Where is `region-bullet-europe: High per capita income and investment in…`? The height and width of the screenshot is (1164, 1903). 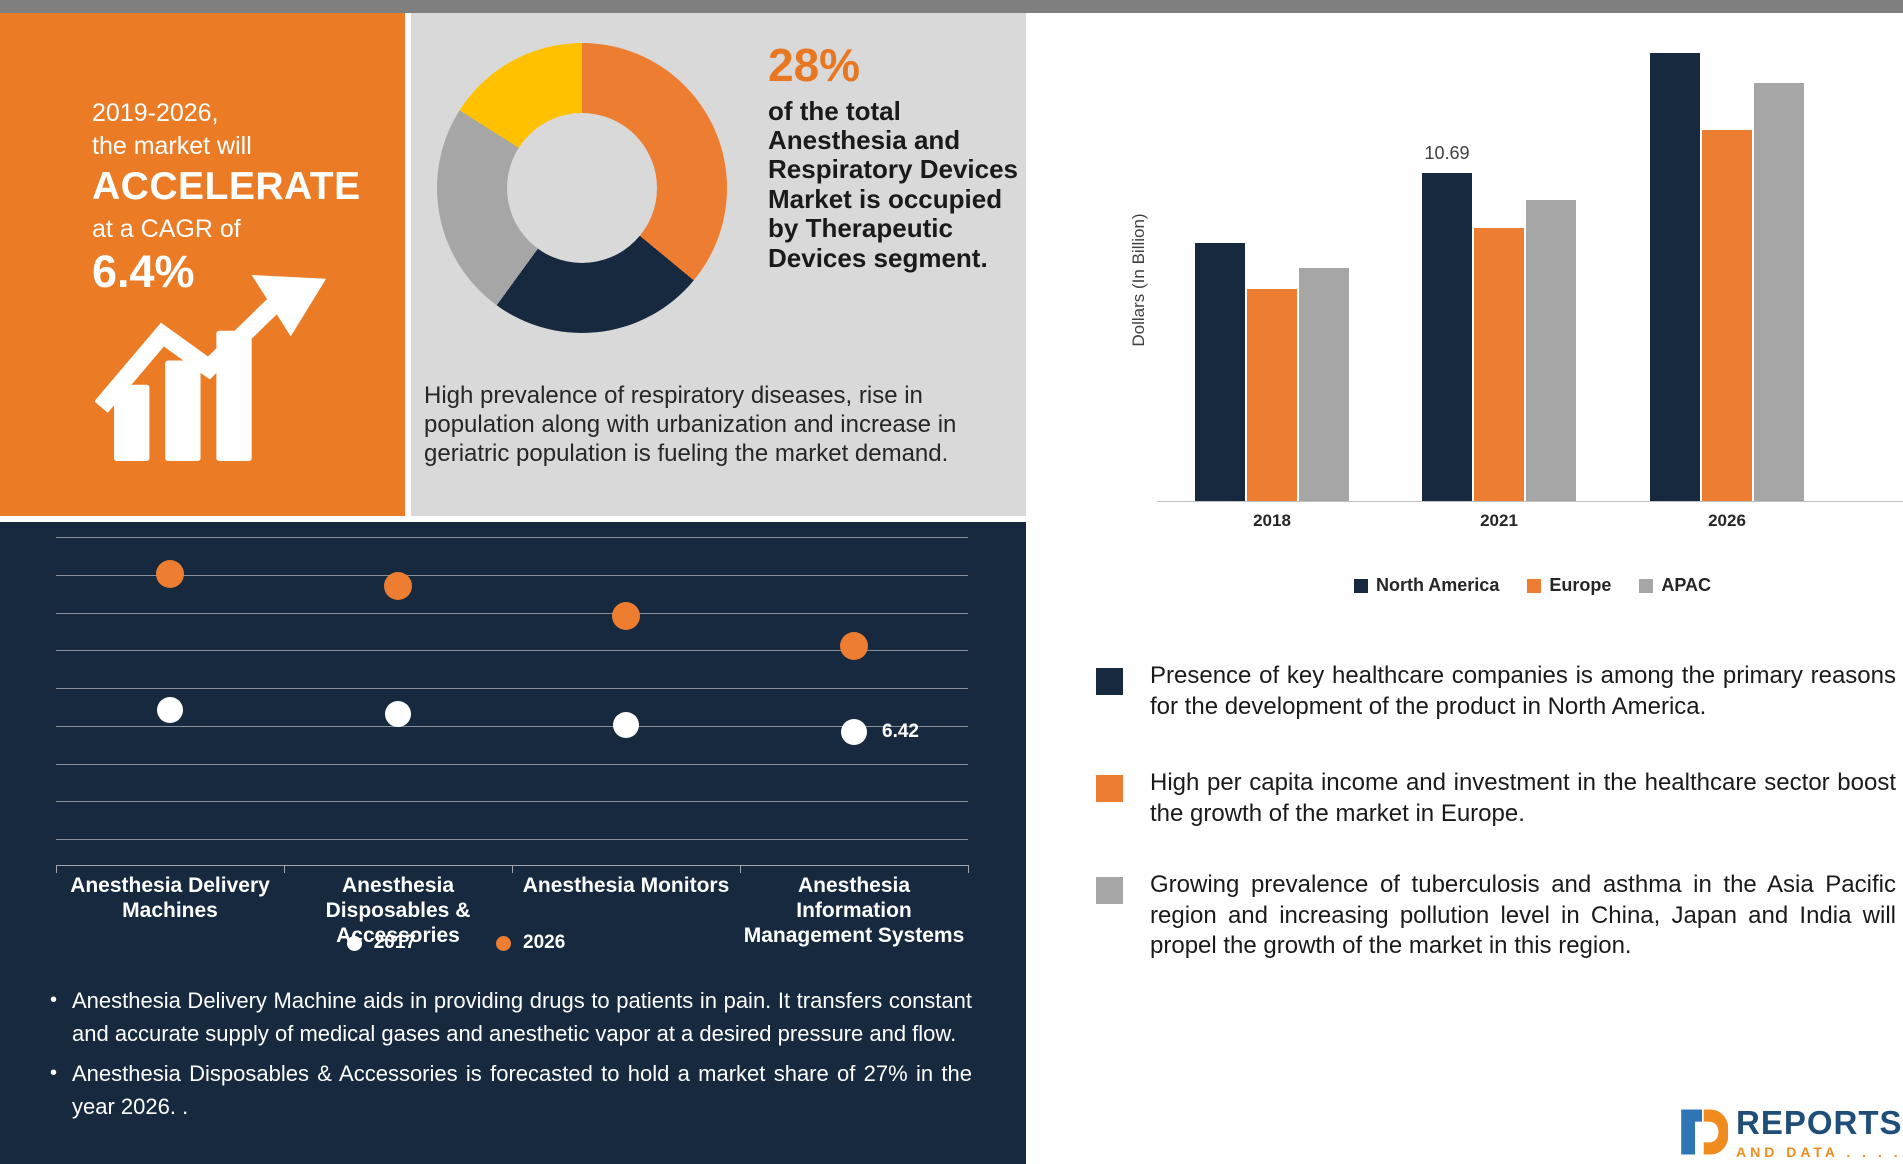 region-bullet-europe: High per capita income and investment in… is located at coordinates (1496, 798).